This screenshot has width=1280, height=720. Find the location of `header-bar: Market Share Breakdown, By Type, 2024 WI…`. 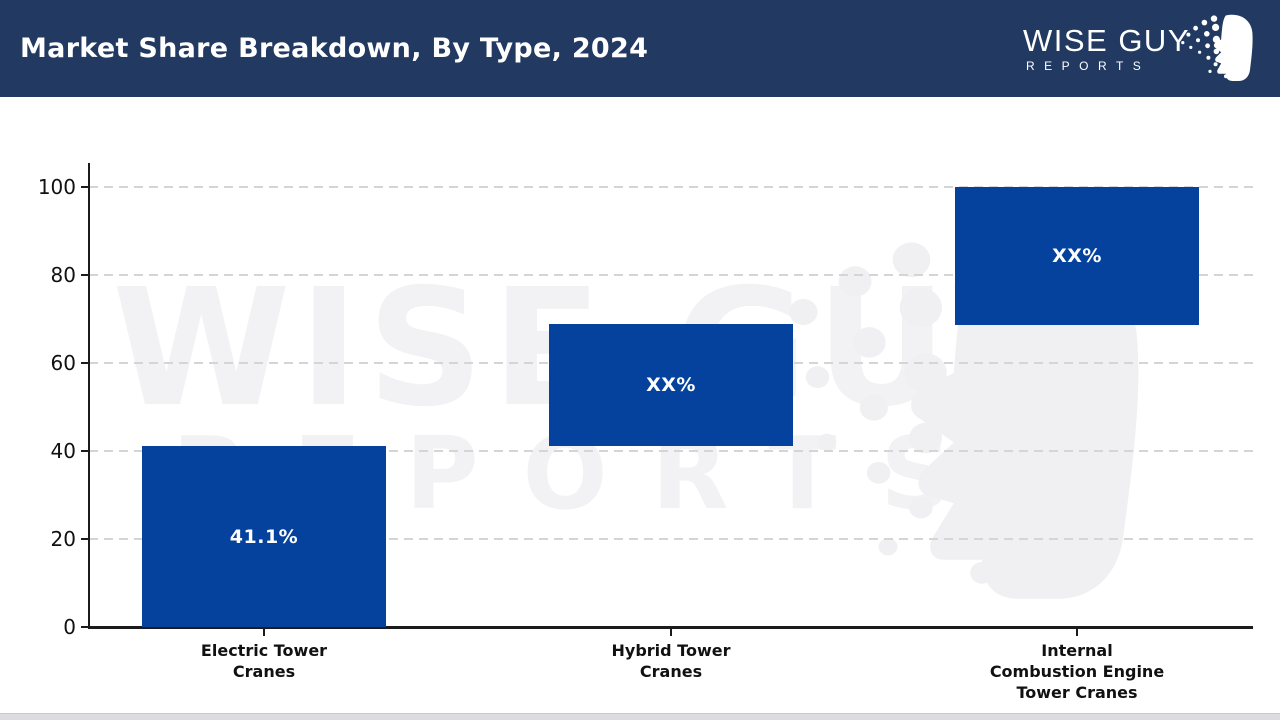

header-bar: Market Share Breakdown, By Type, 2024 WI… is located at coordinates (640, 48).